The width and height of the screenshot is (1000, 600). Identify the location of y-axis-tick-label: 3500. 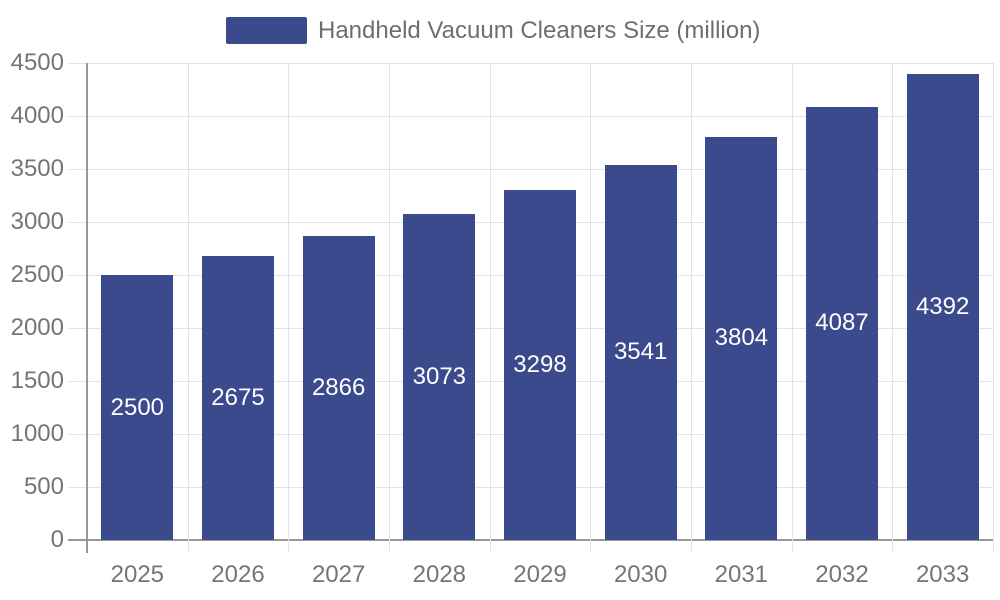
(37, 168).